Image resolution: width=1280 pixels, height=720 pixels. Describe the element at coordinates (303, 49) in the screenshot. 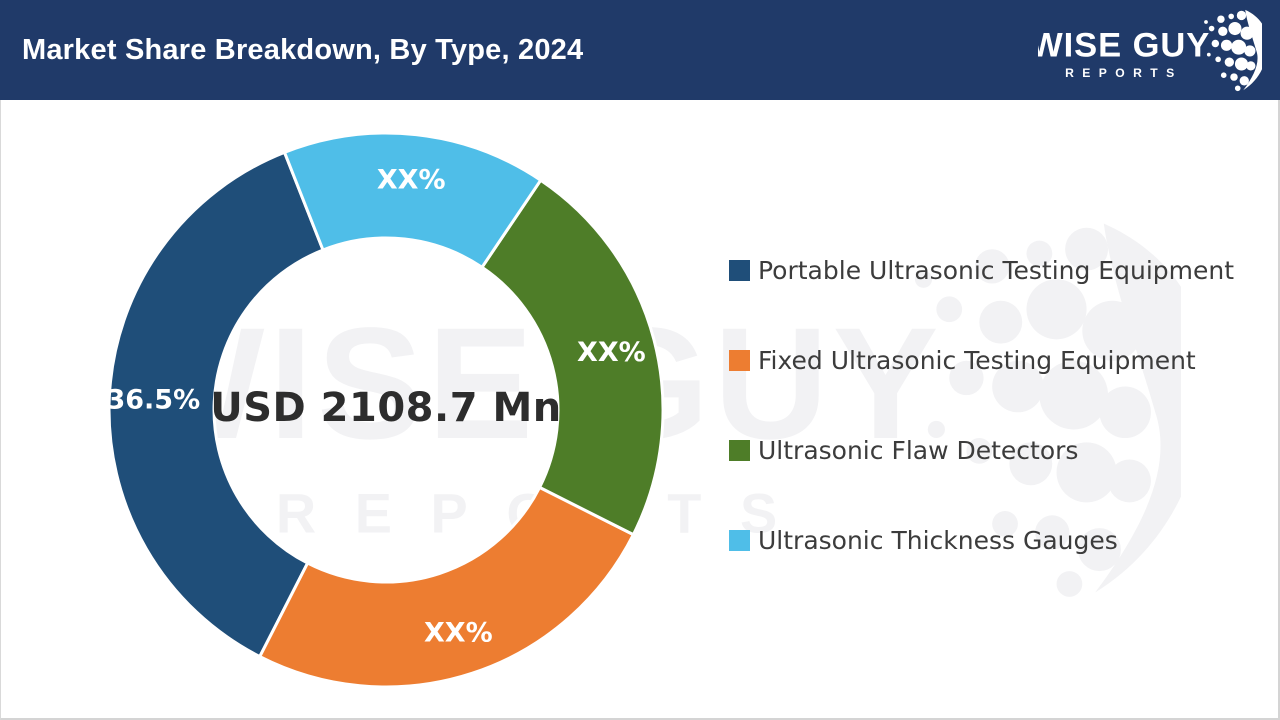

I see `page-title: Market Share Breakdown, By Type, 2024` at that location.